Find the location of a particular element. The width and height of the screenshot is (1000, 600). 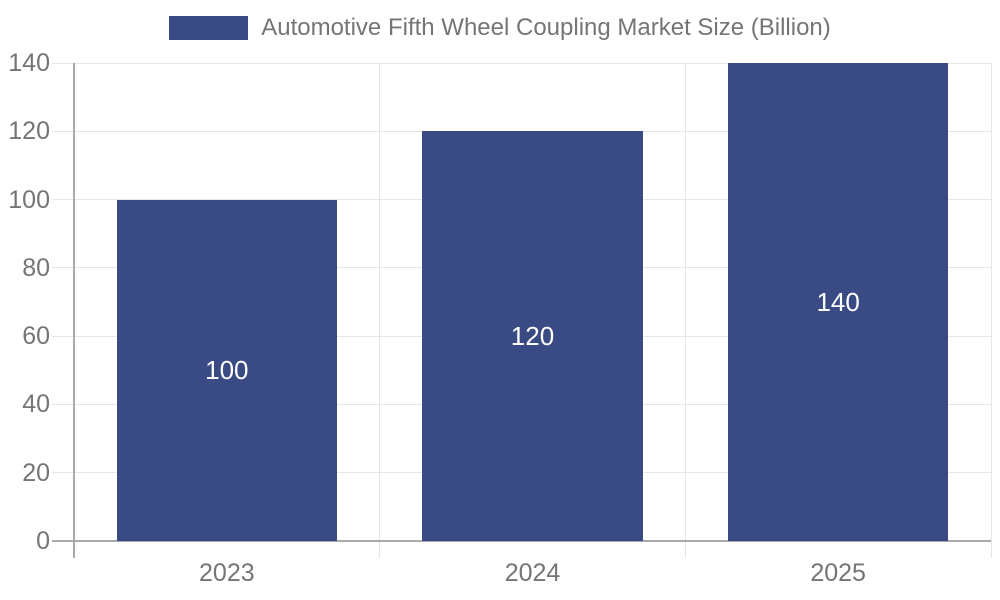

x-tick-label: 2024 is located at coordinates (532, 573).